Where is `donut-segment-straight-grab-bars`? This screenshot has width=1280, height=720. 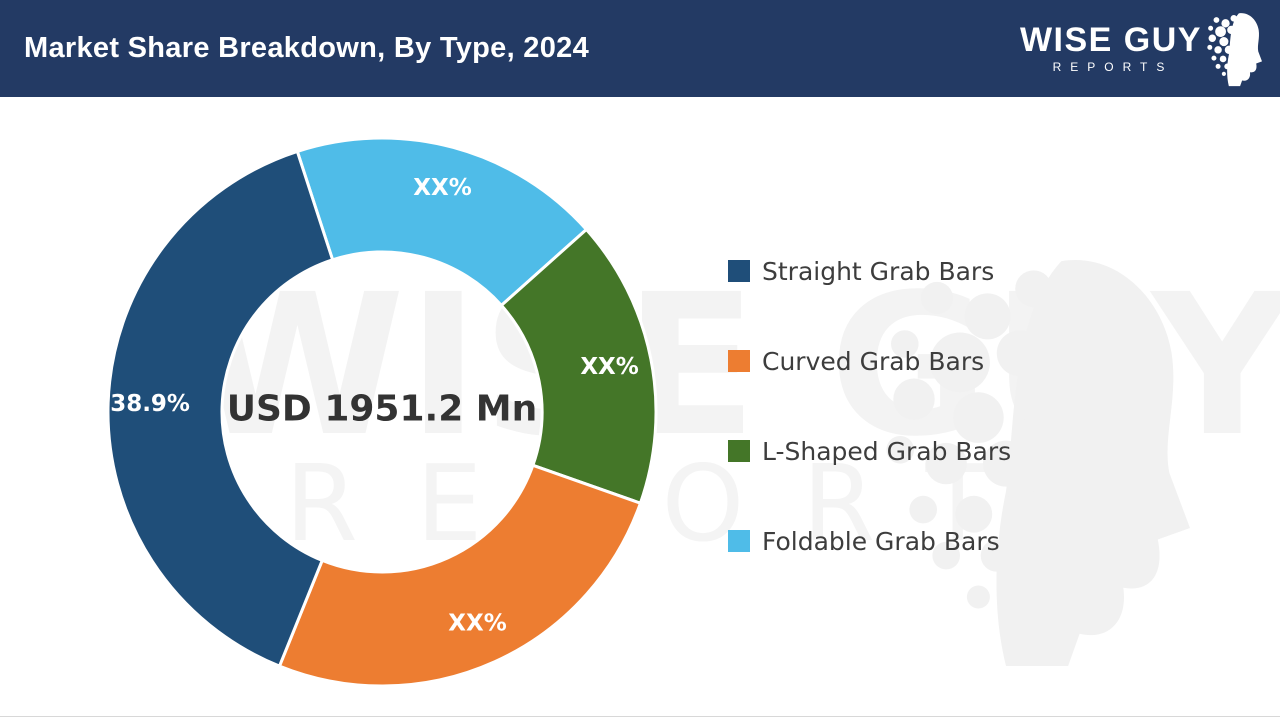
donut-segment-straight-grab-bars is located at coordinates (220, 408).